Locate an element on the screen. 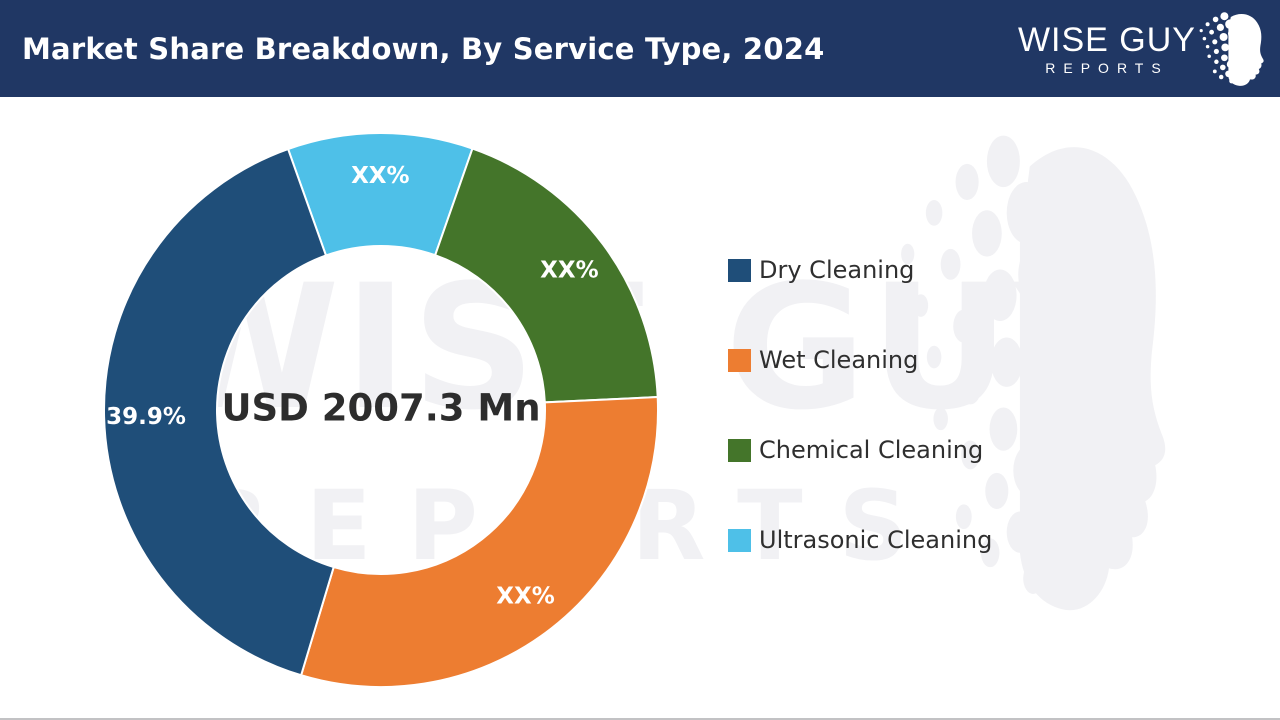 Image resolution: width=1280 pixels, height=720 pixels. legend-item-dry-cleaning: Dry Cleaning is located at coordinates (821, 270).